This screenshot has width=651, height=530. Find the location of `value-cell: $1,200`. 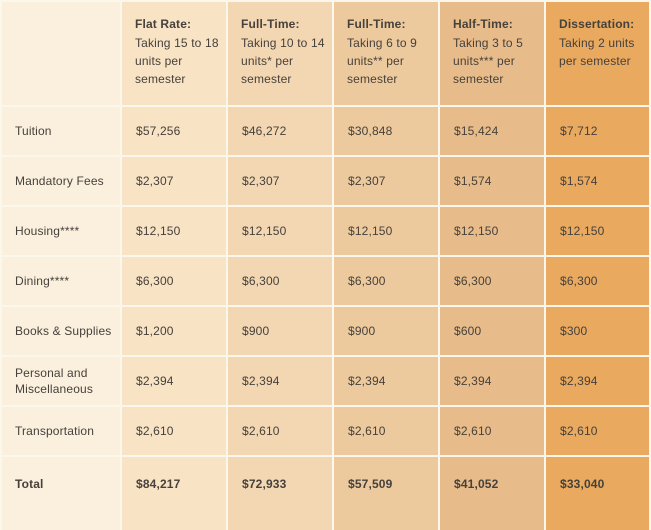

value-cell: $1,200 is located at coordinates (174, 331).